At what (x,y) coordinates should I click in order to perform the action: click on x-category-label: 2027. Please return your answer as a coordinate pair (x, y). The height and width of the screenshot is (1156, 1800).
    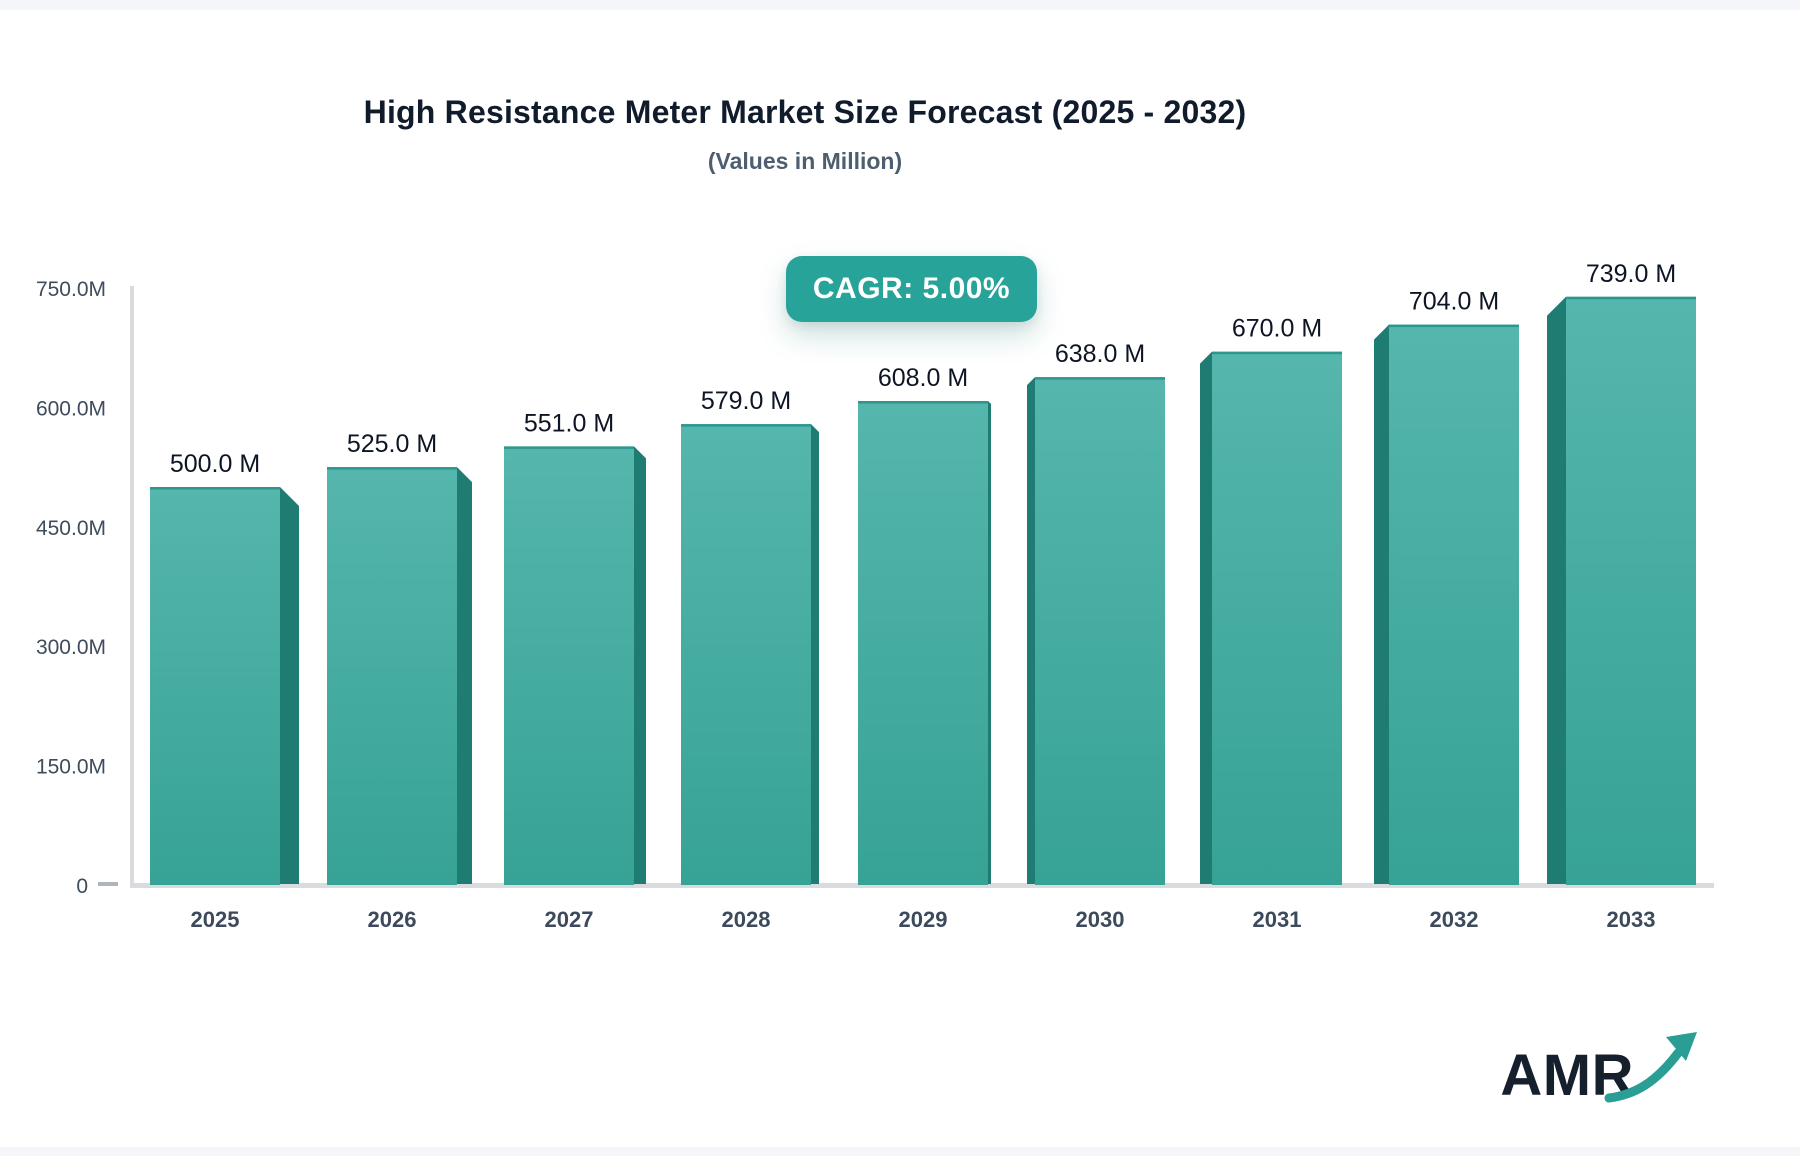
    Looking at the image, I should click on (569, 919).